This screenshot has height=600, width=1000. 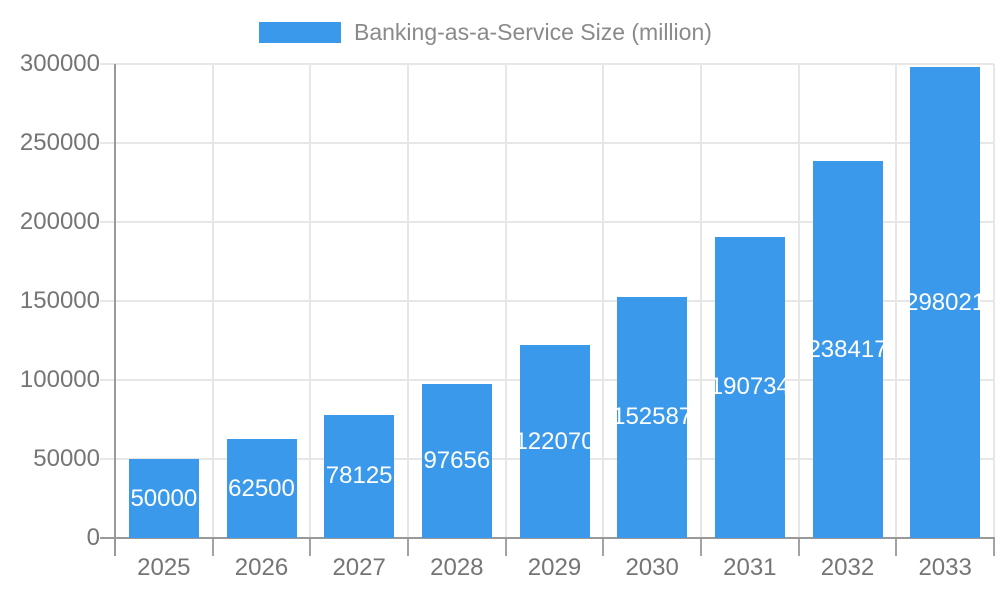 I want to click on y-axis-label: 50000, so click(x=66, y=458).